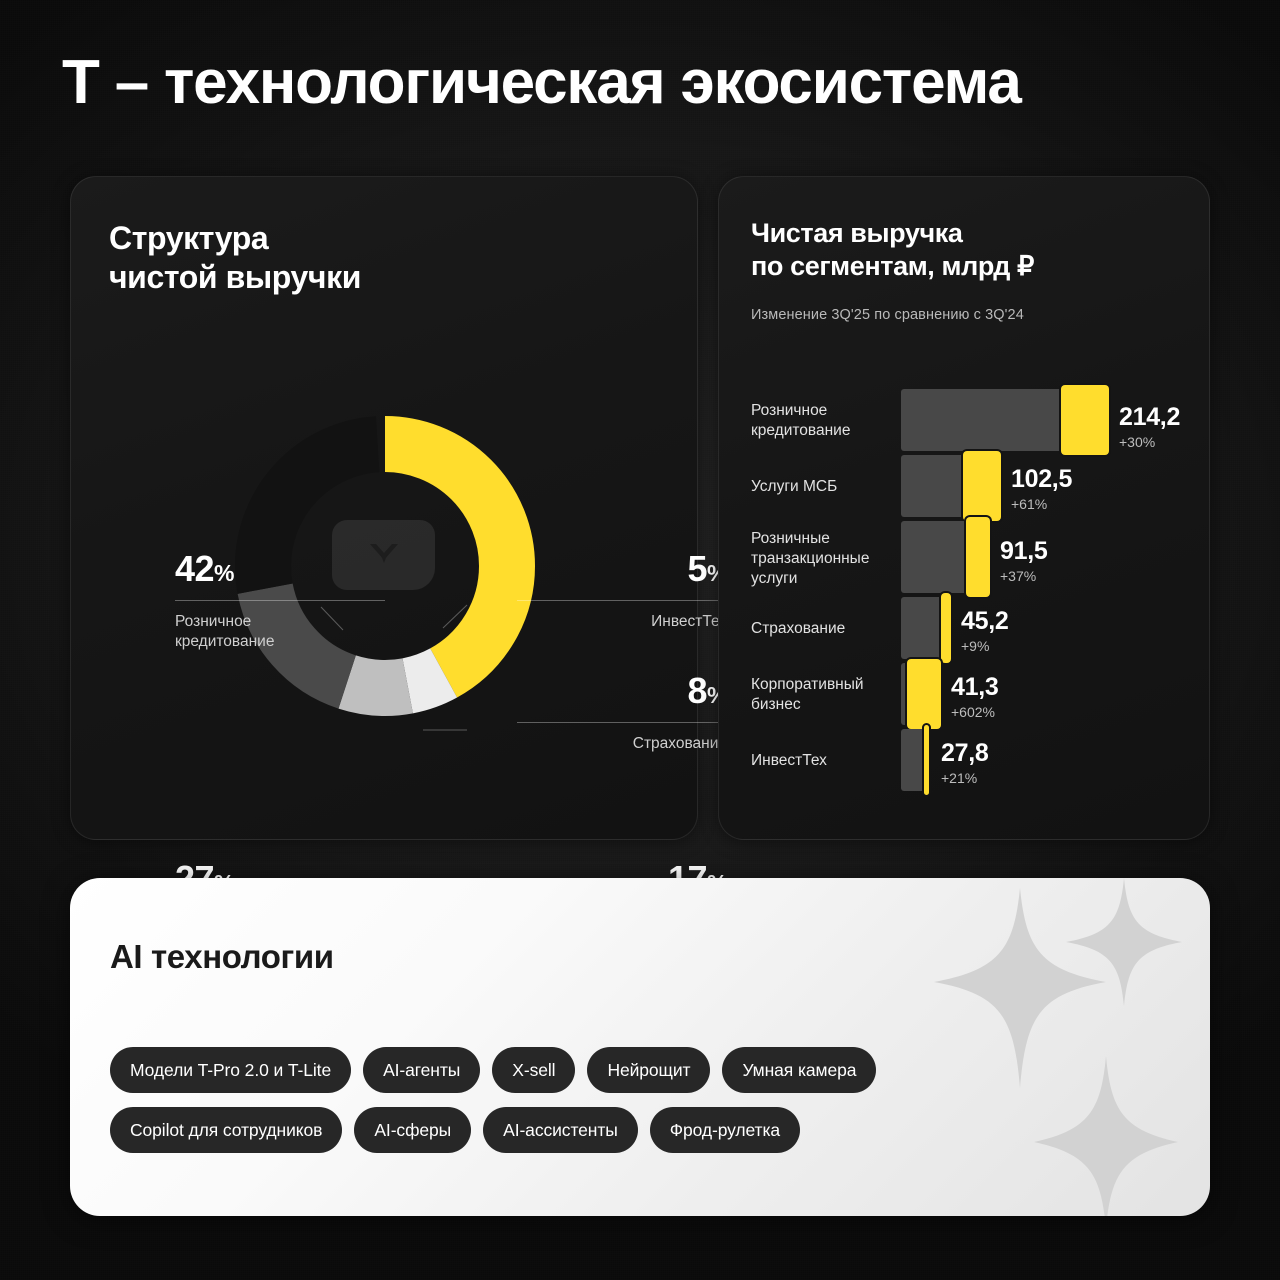  What do you see at coordinates (235, 258) in the screenshot?
I see `left-card-title: Структура чистой выручки` at bounding box center [235, 258].